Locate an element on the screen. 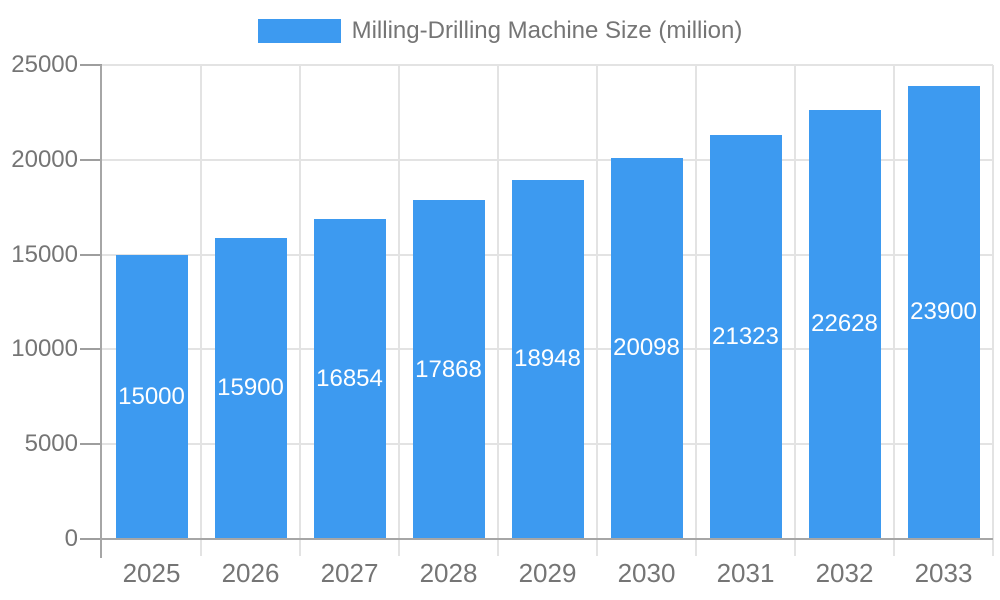 The image size is (1000, 600). bar-2032: 22628 is located at coordinates (844, 324).